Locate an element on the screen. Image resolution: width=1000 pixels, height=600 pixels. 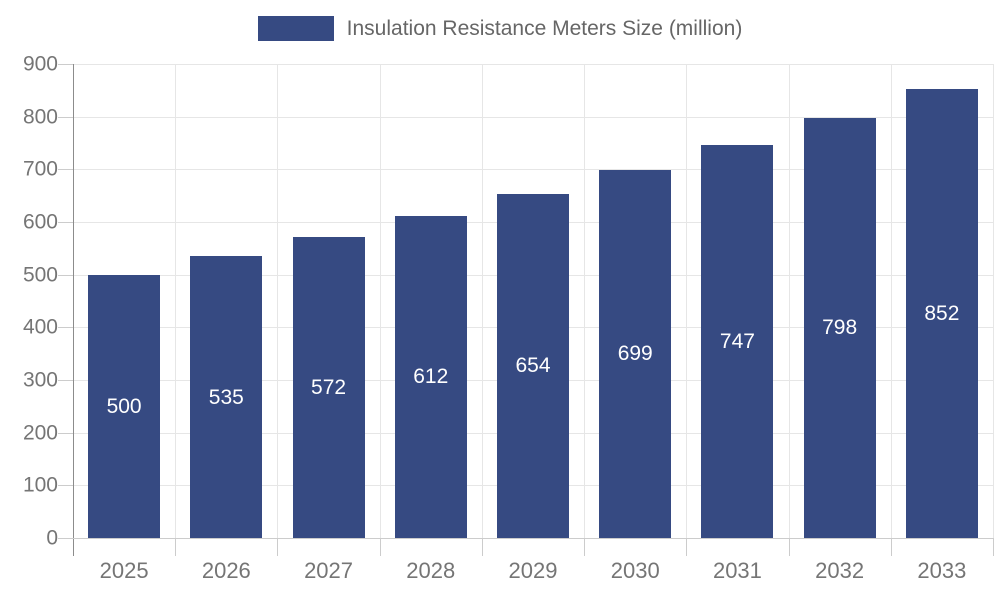
bar-value-label: 699 is located at coordinates (635, 354).